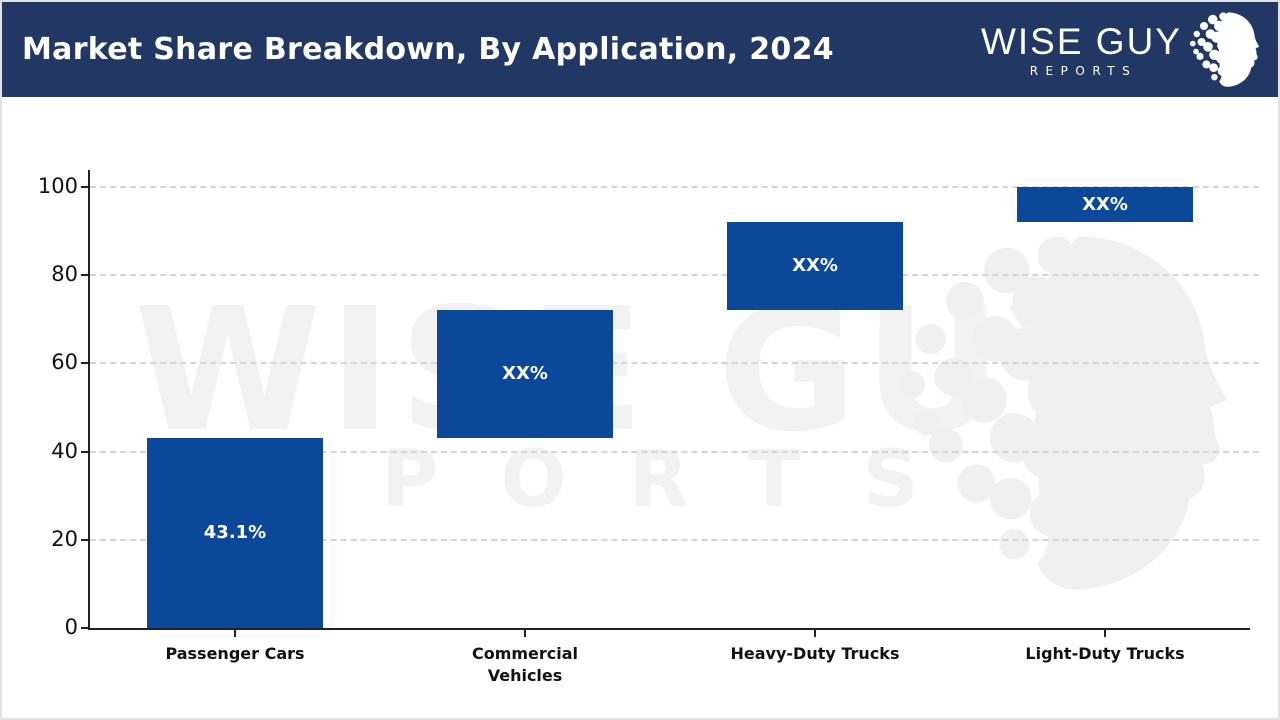 The width and height of the screenshot is (1280, 720). What do you see at coordinates (1081, 41) in the screenshot?
I see `logo-name: WISE GUY` at bounding box center [1081, 41].